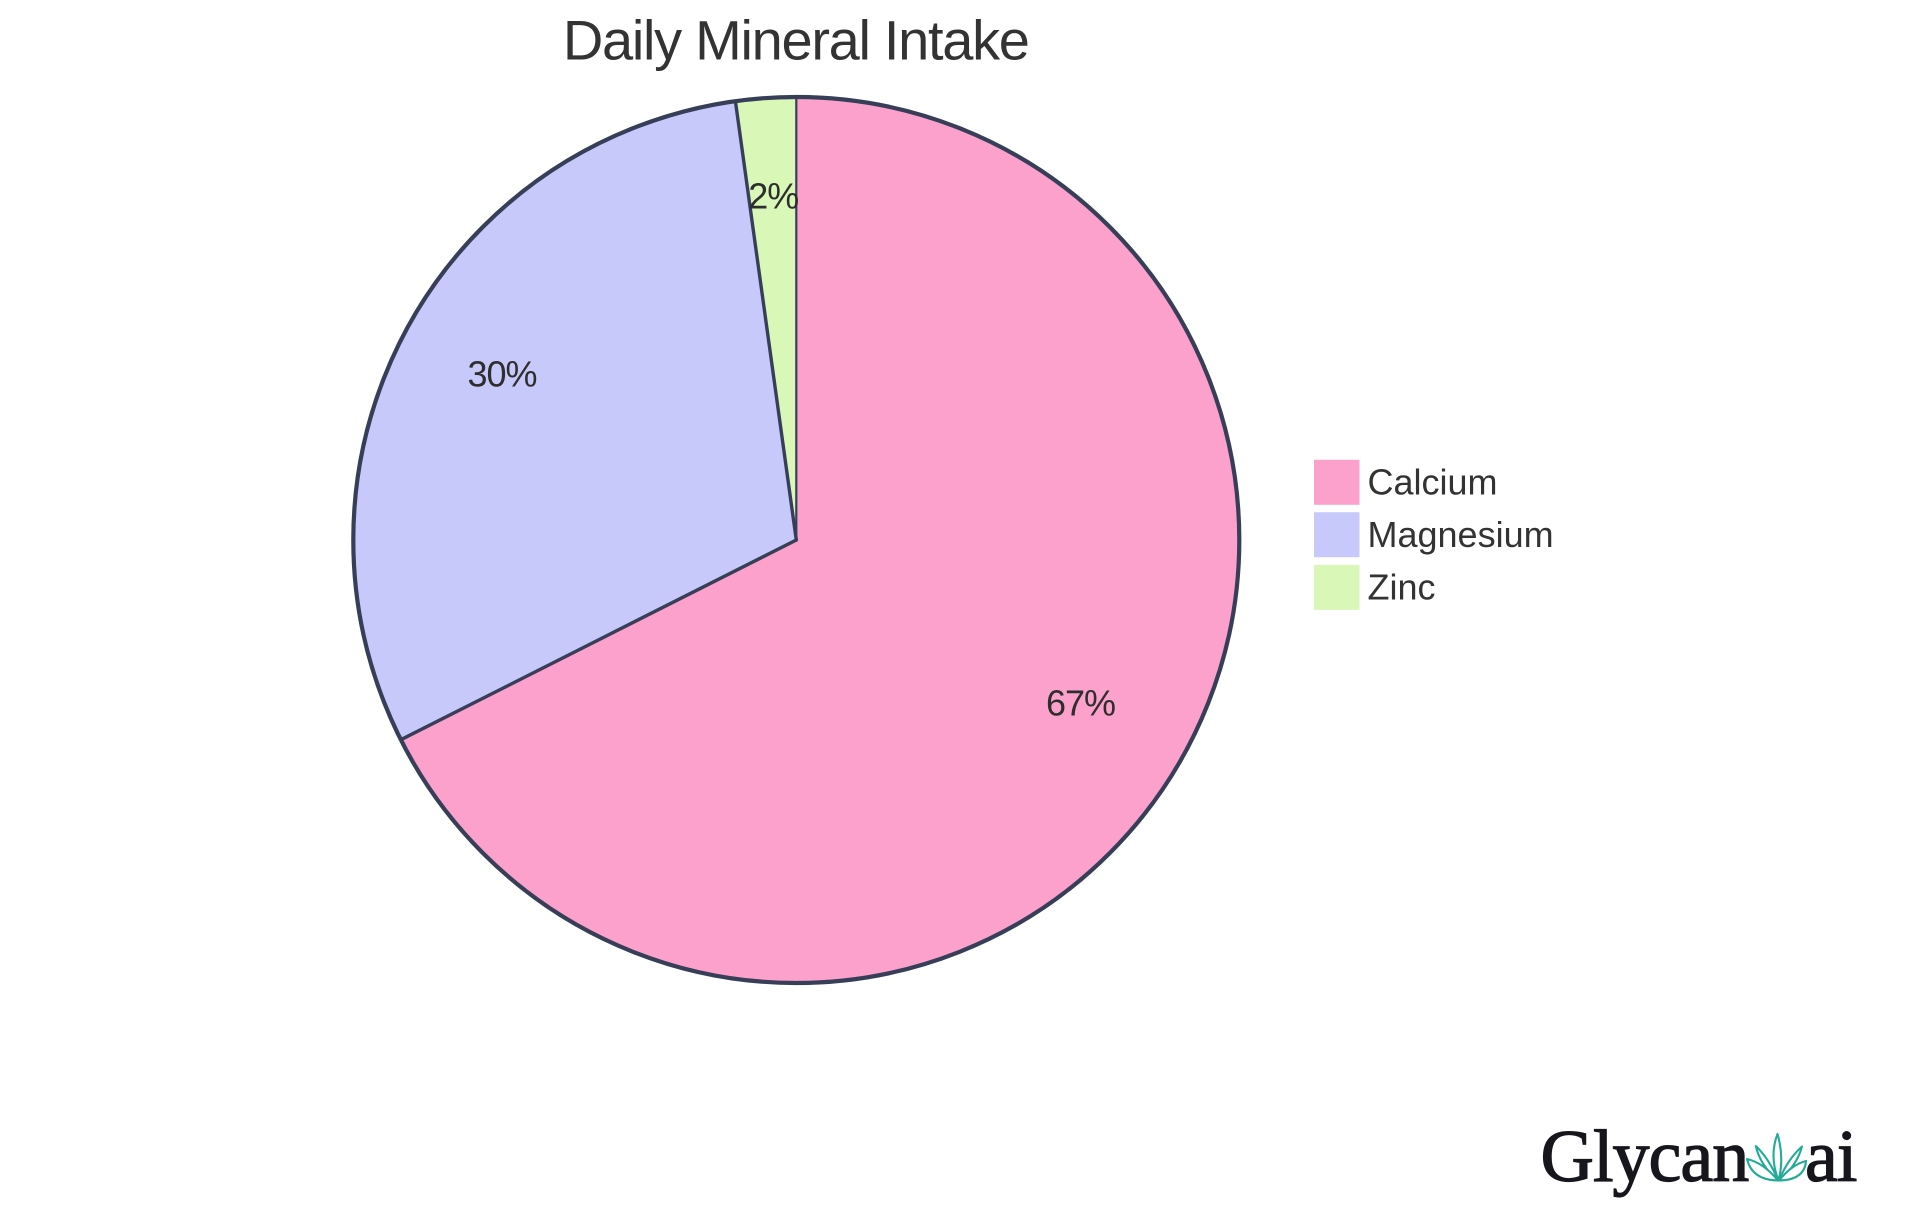  Describe the element at coordinates (796, 40) in the screenshot. I see `svg-text: Daily Mineral Intake` at that location.